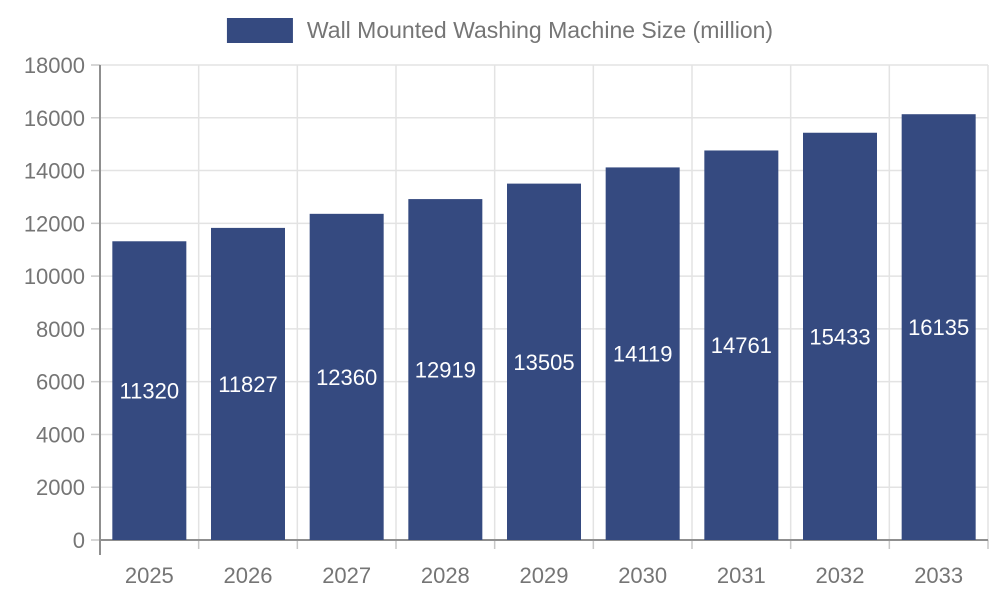 This screenshot has height=600, width=1000. What do you see at coordinates (346, 575) in the screenshot?
I see `x-tick-label: 2027` at bounding box center [346, 575].